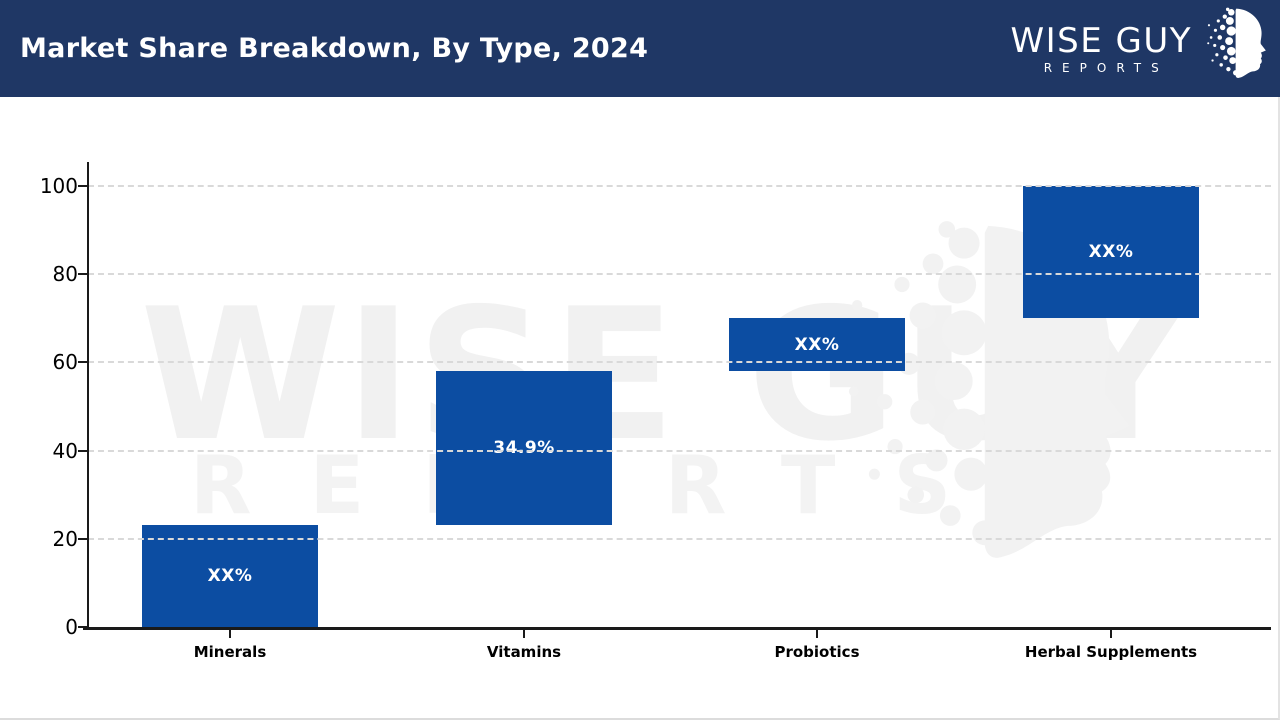 The height and width of the screenshot is (720, 1280). What do you see at coordinates (65, 538) in the screenshot?
I see `y-tick-label-20: 20` at bounding box center [65, 538].